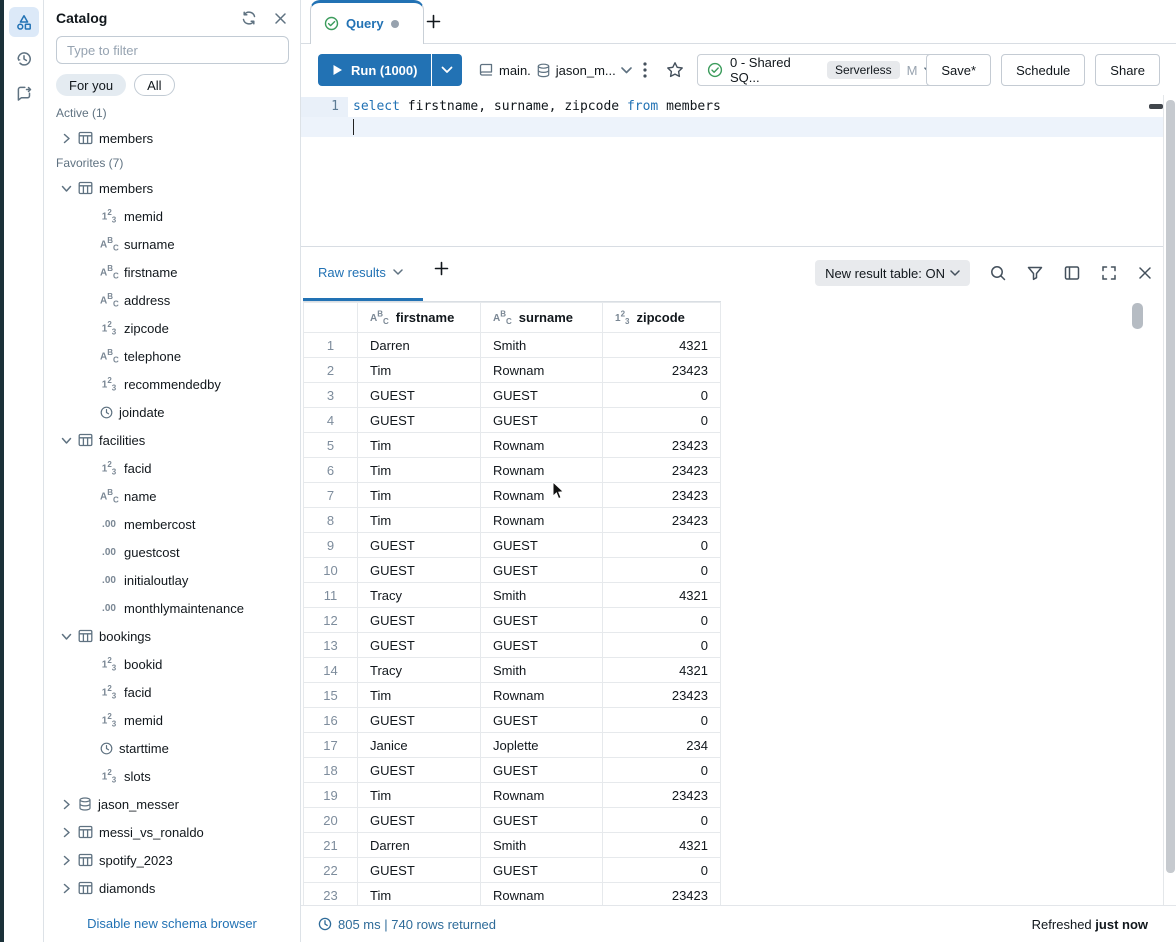  Describe the element at coordinates (675, 70) in the screenshot. I see `favorite-star-icon` at that location.